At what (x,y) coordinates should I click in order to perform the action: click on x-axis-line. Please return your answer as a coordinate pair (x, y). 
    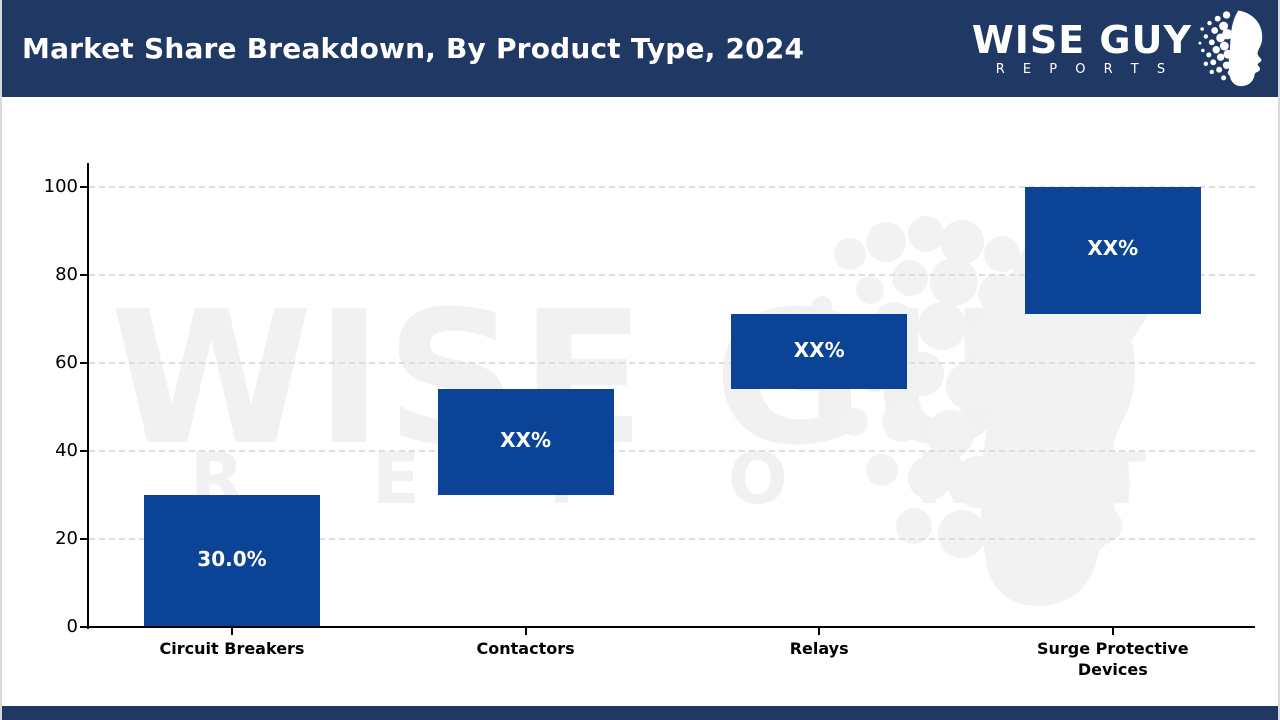
    Looking at the image, I should click on (671, 627).